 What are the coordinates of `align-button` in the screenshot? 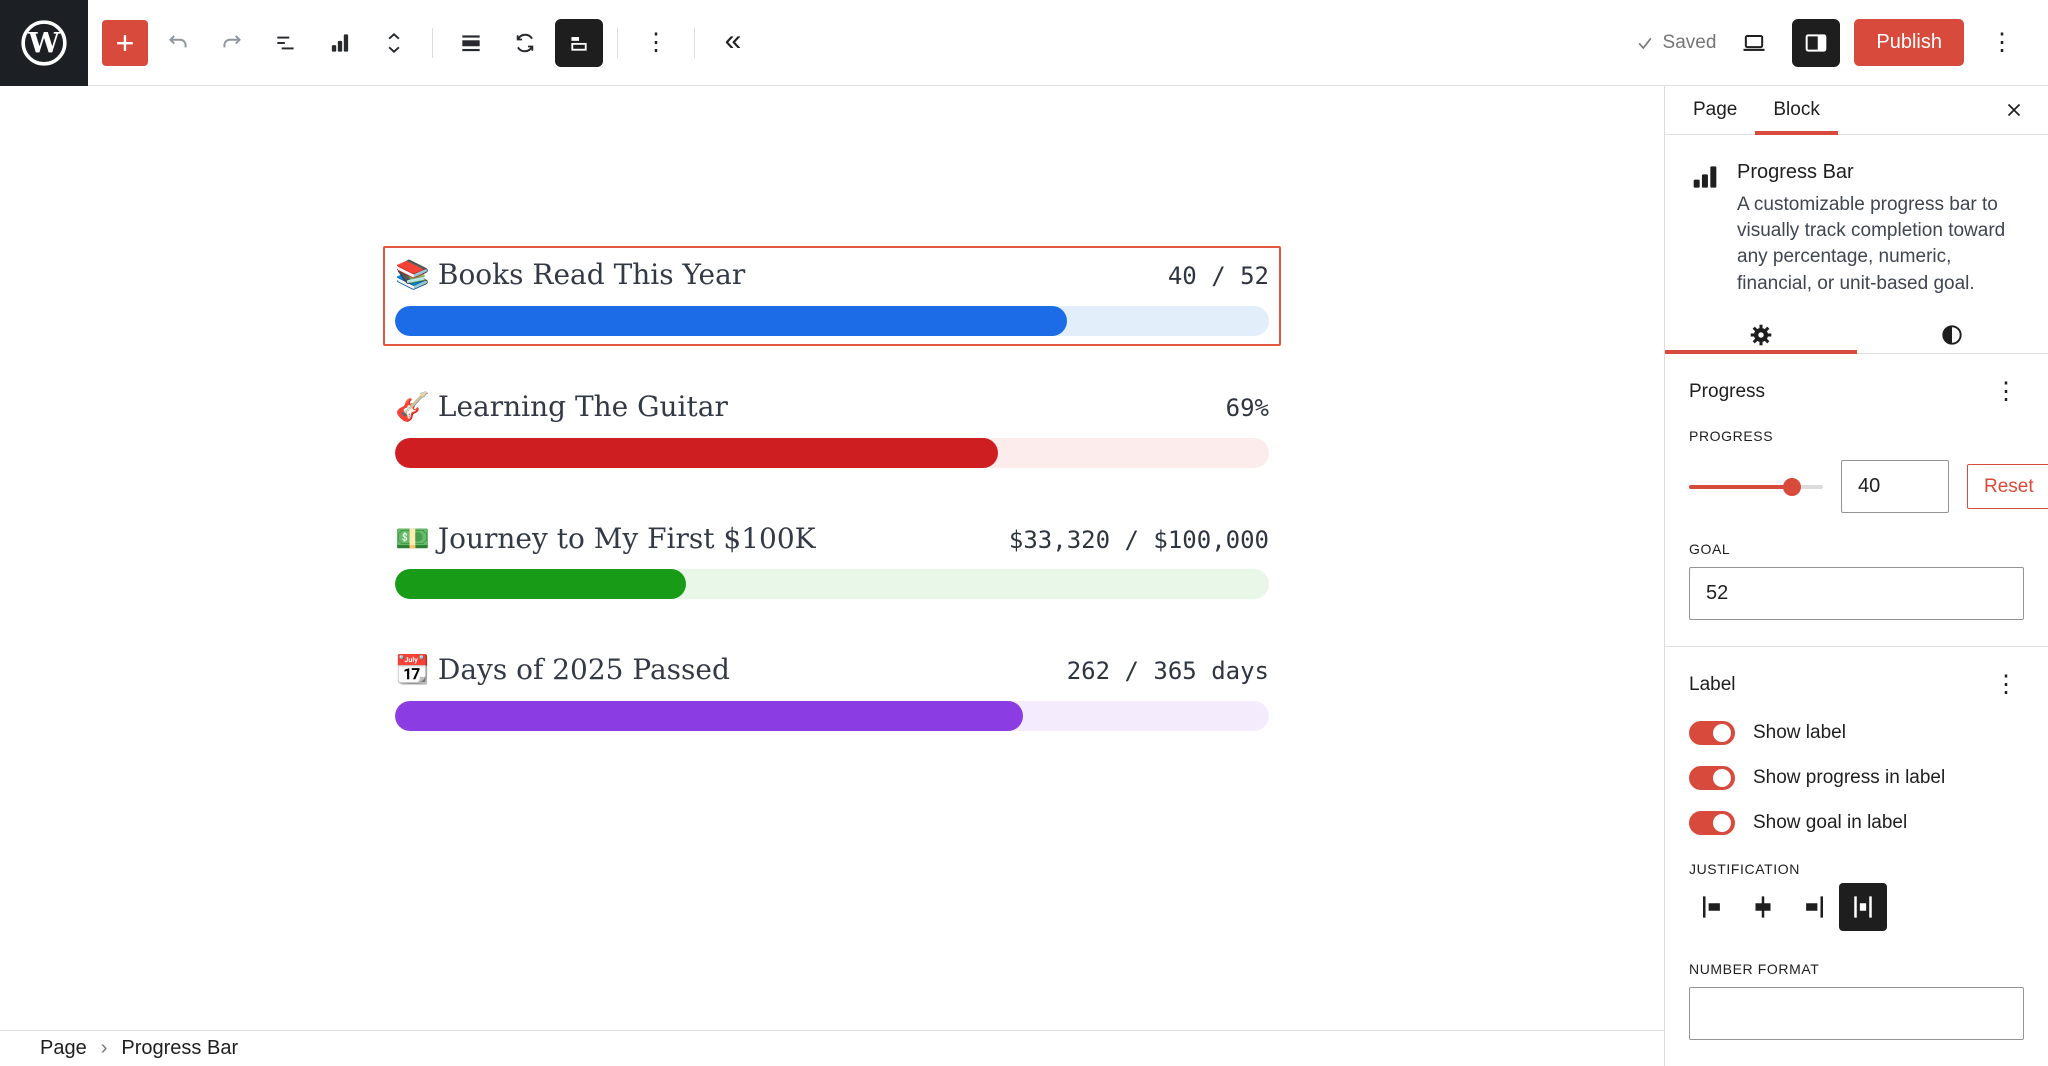 It's located at (471, 43).